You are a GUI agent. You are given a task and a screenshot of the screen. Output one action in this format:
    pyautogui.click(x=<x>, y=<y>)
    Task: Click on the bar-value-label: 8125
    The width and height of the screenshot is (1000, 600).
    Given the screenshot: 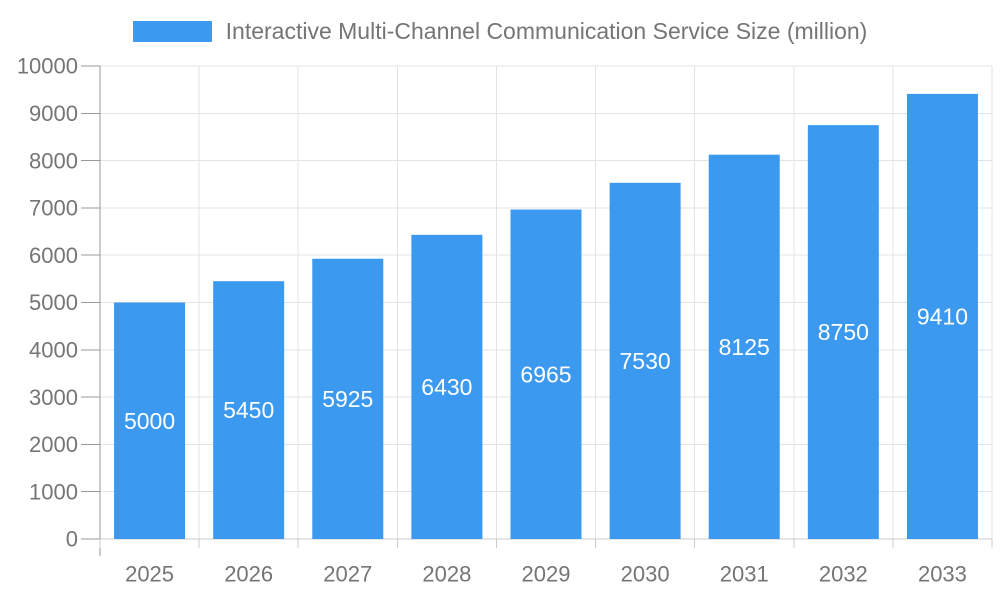 What is the action you would take?
    pyautogui.click(x=744, y=347)
    